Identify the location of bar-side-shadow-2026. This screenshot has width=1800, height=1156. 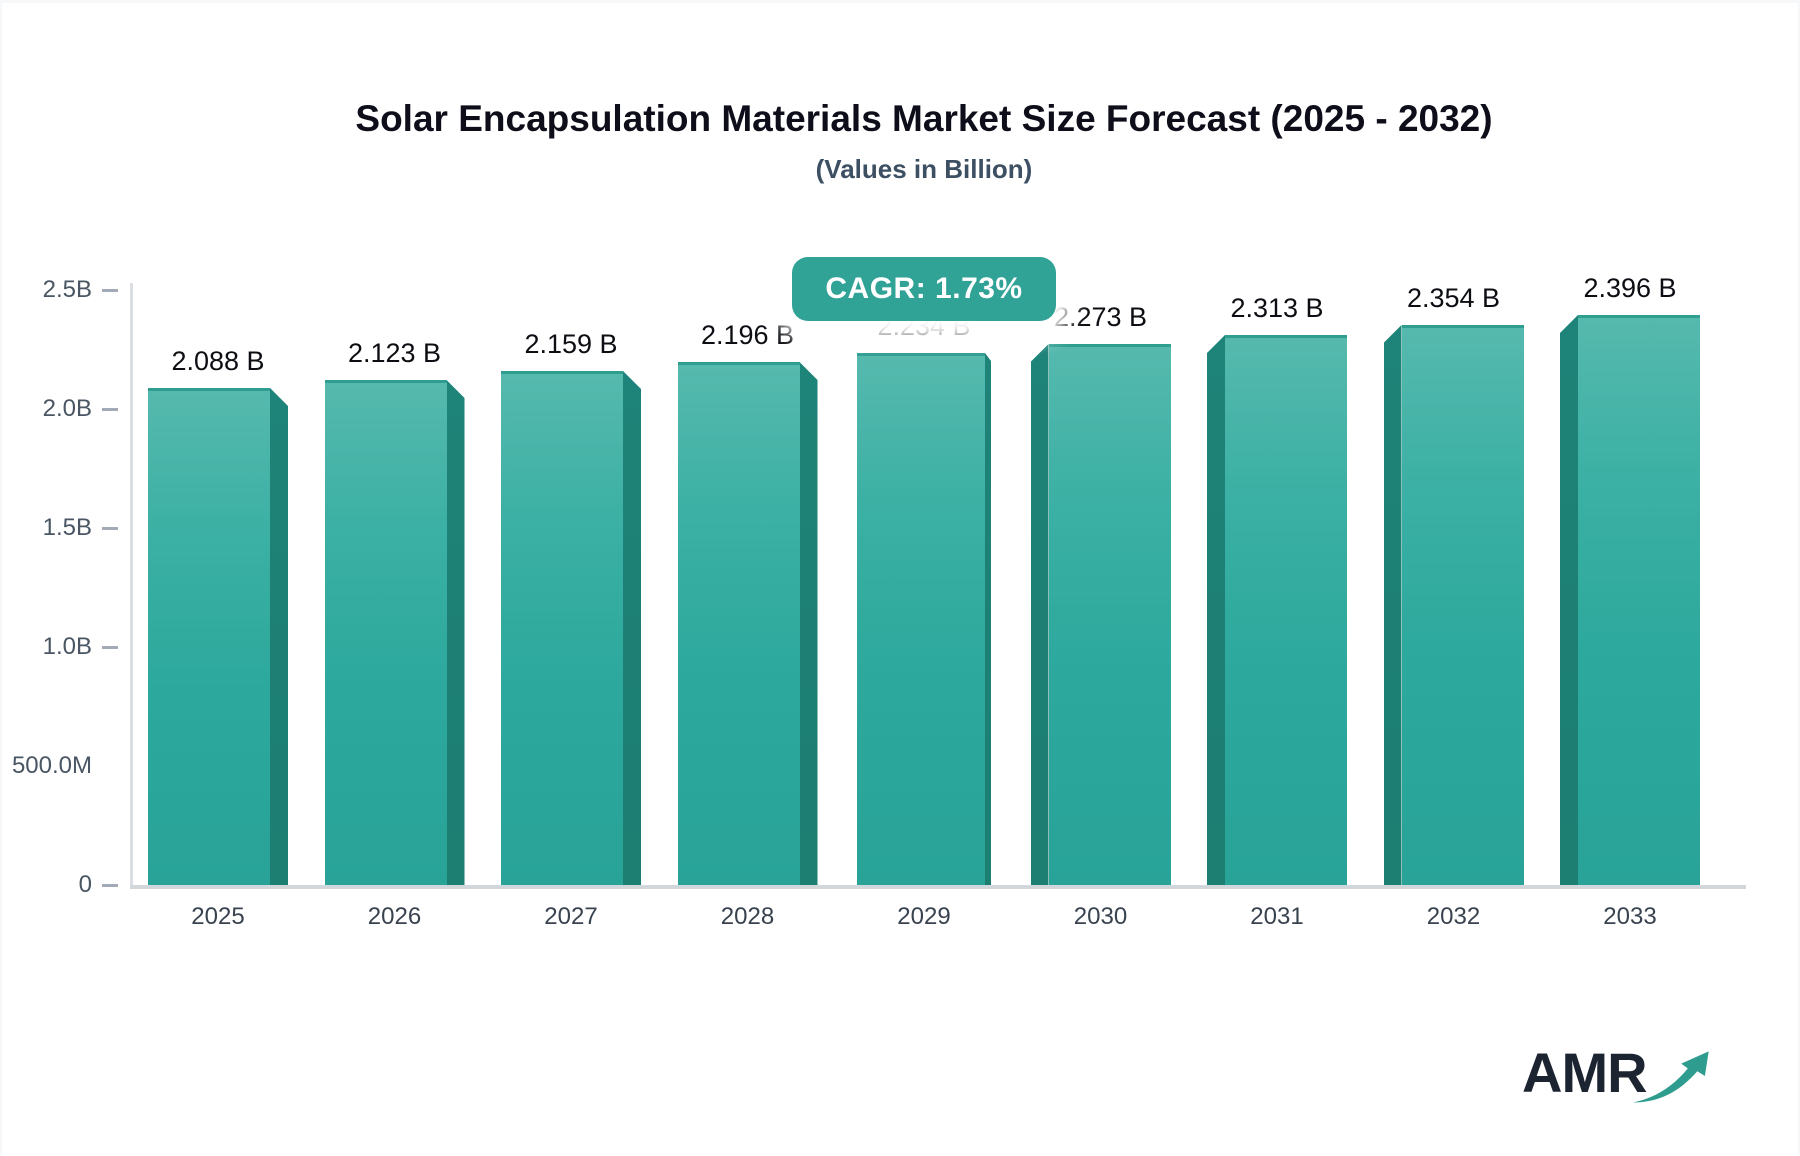
(455, 632).